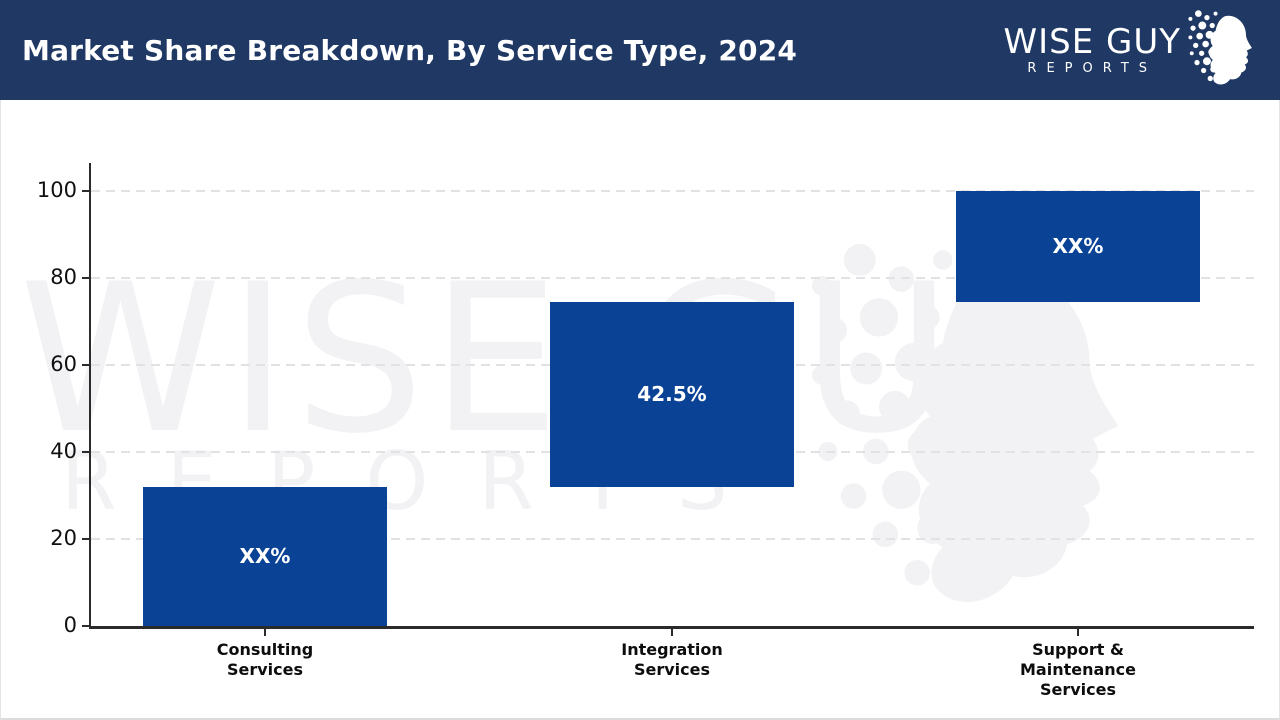  What do you see at coordinates (63, 277) in the screenshot?
I see `y-tick-label-80: 80` at bounding box center [63, 277].